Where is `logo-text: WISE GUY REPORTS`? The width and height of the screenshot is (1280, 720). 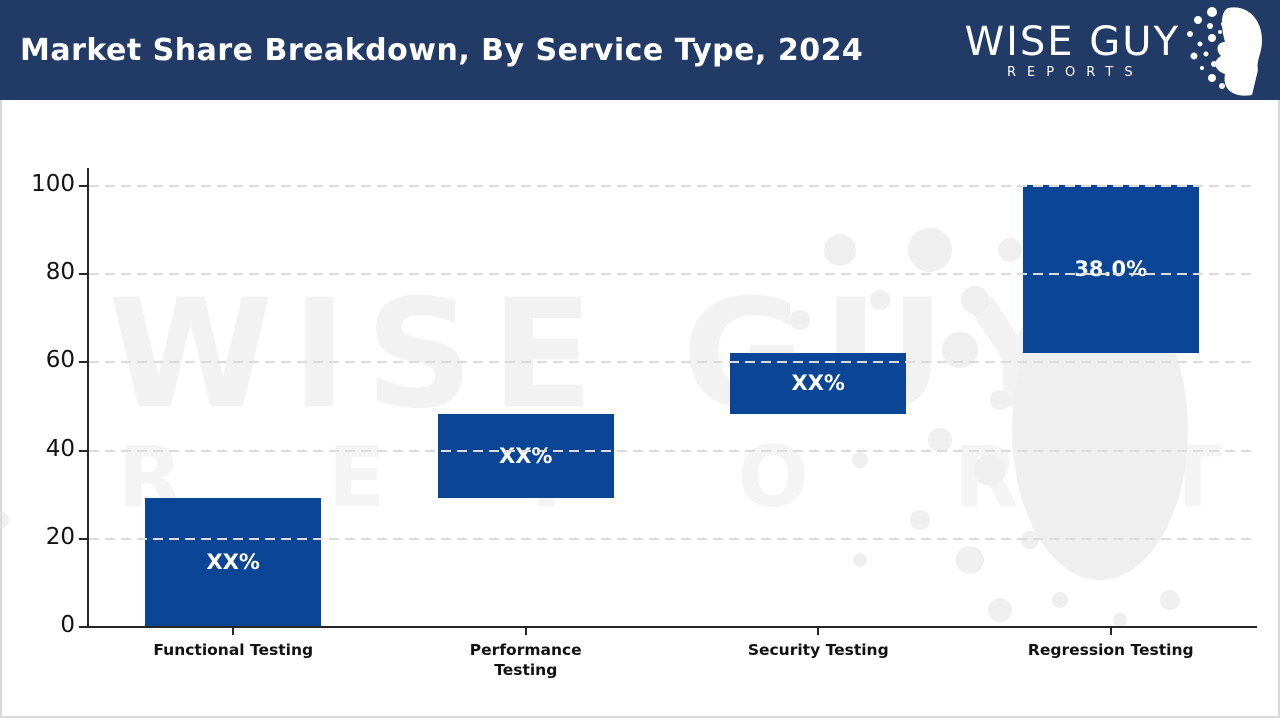 logo-text: WISE GUY REPORTS is located at coordinates (1072, 50).